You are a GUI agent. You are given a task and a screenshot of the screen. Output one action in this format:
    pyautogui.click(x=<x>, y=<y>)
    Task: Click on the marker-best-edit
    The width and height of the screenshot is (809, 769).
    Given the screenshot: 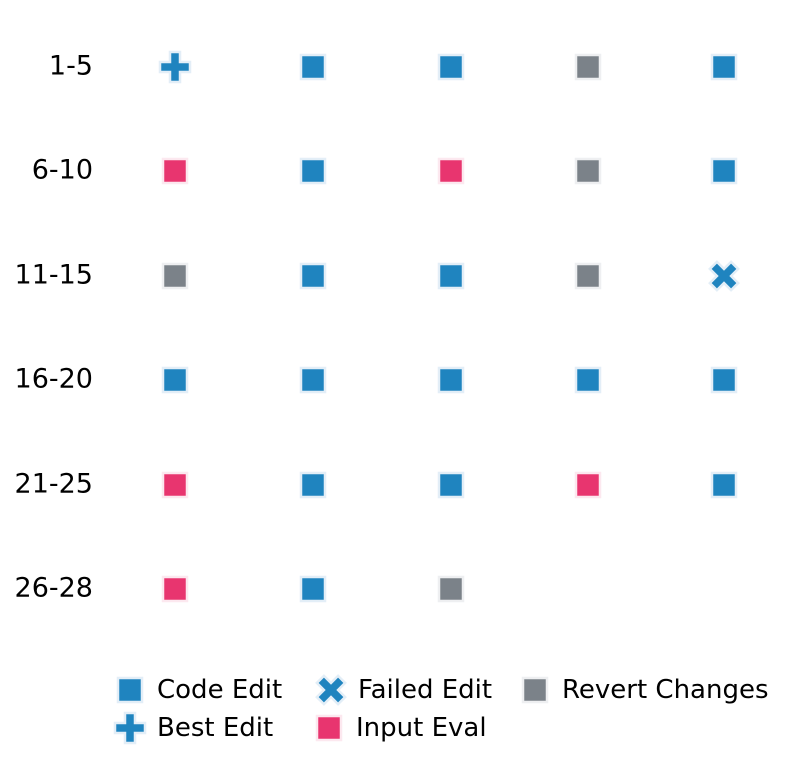 What is the action you would take?
    pyautogui.click(x=175, y=67)
    